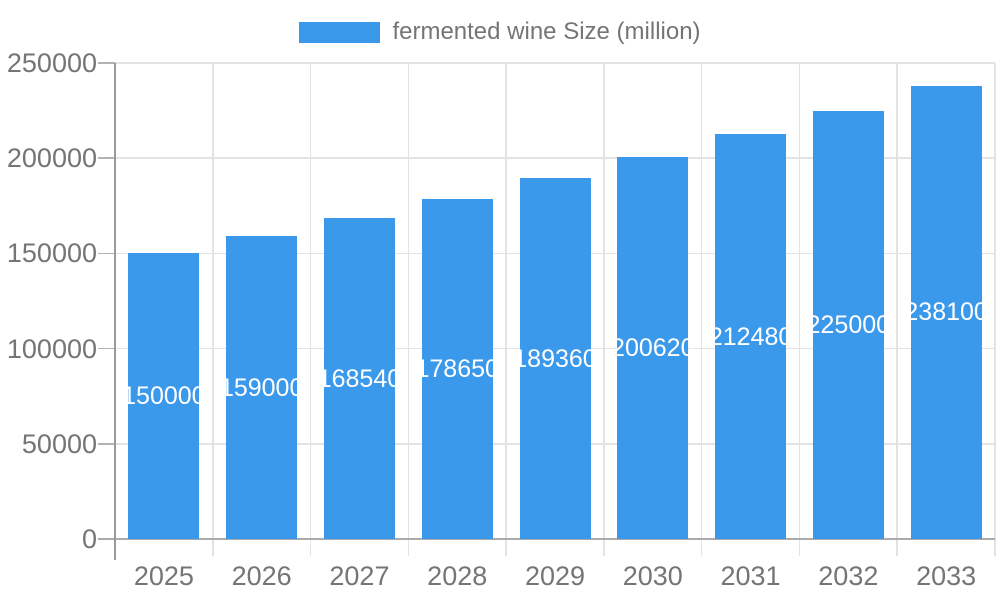  I want to click on chart-legend: fermented wine Size (million), so click(500, 32).